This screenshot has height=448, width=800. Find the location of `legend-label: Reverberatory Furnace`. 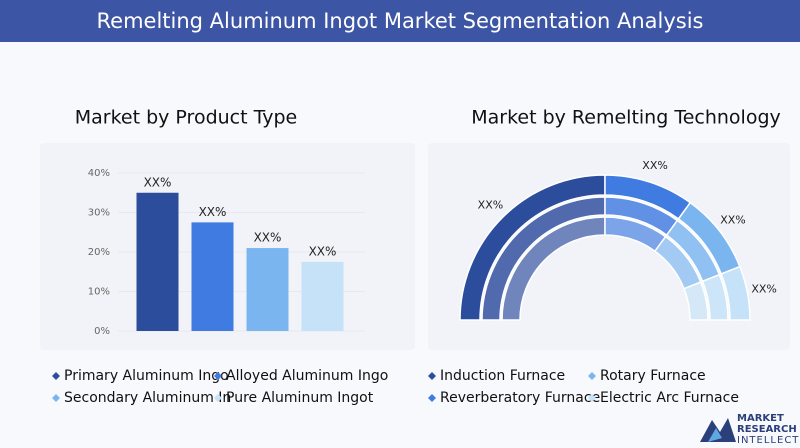

legend-label: Reverberatory Furnace is located at coordinates (520, 398).